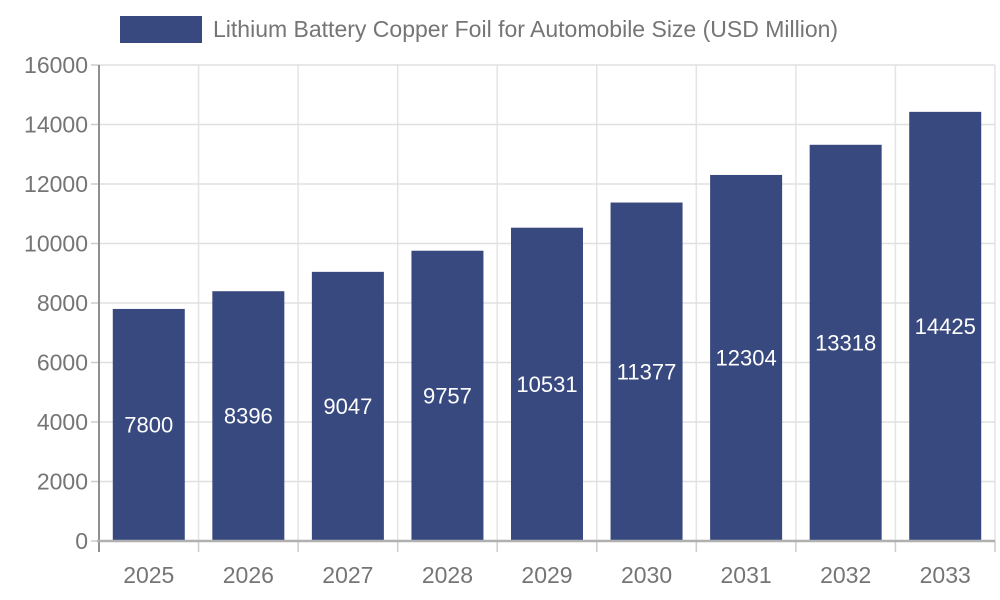 Image resolution: width=1000 pixels, height=600 pixels. I want to click on bar-value-label: 14425, so click(945, 326).